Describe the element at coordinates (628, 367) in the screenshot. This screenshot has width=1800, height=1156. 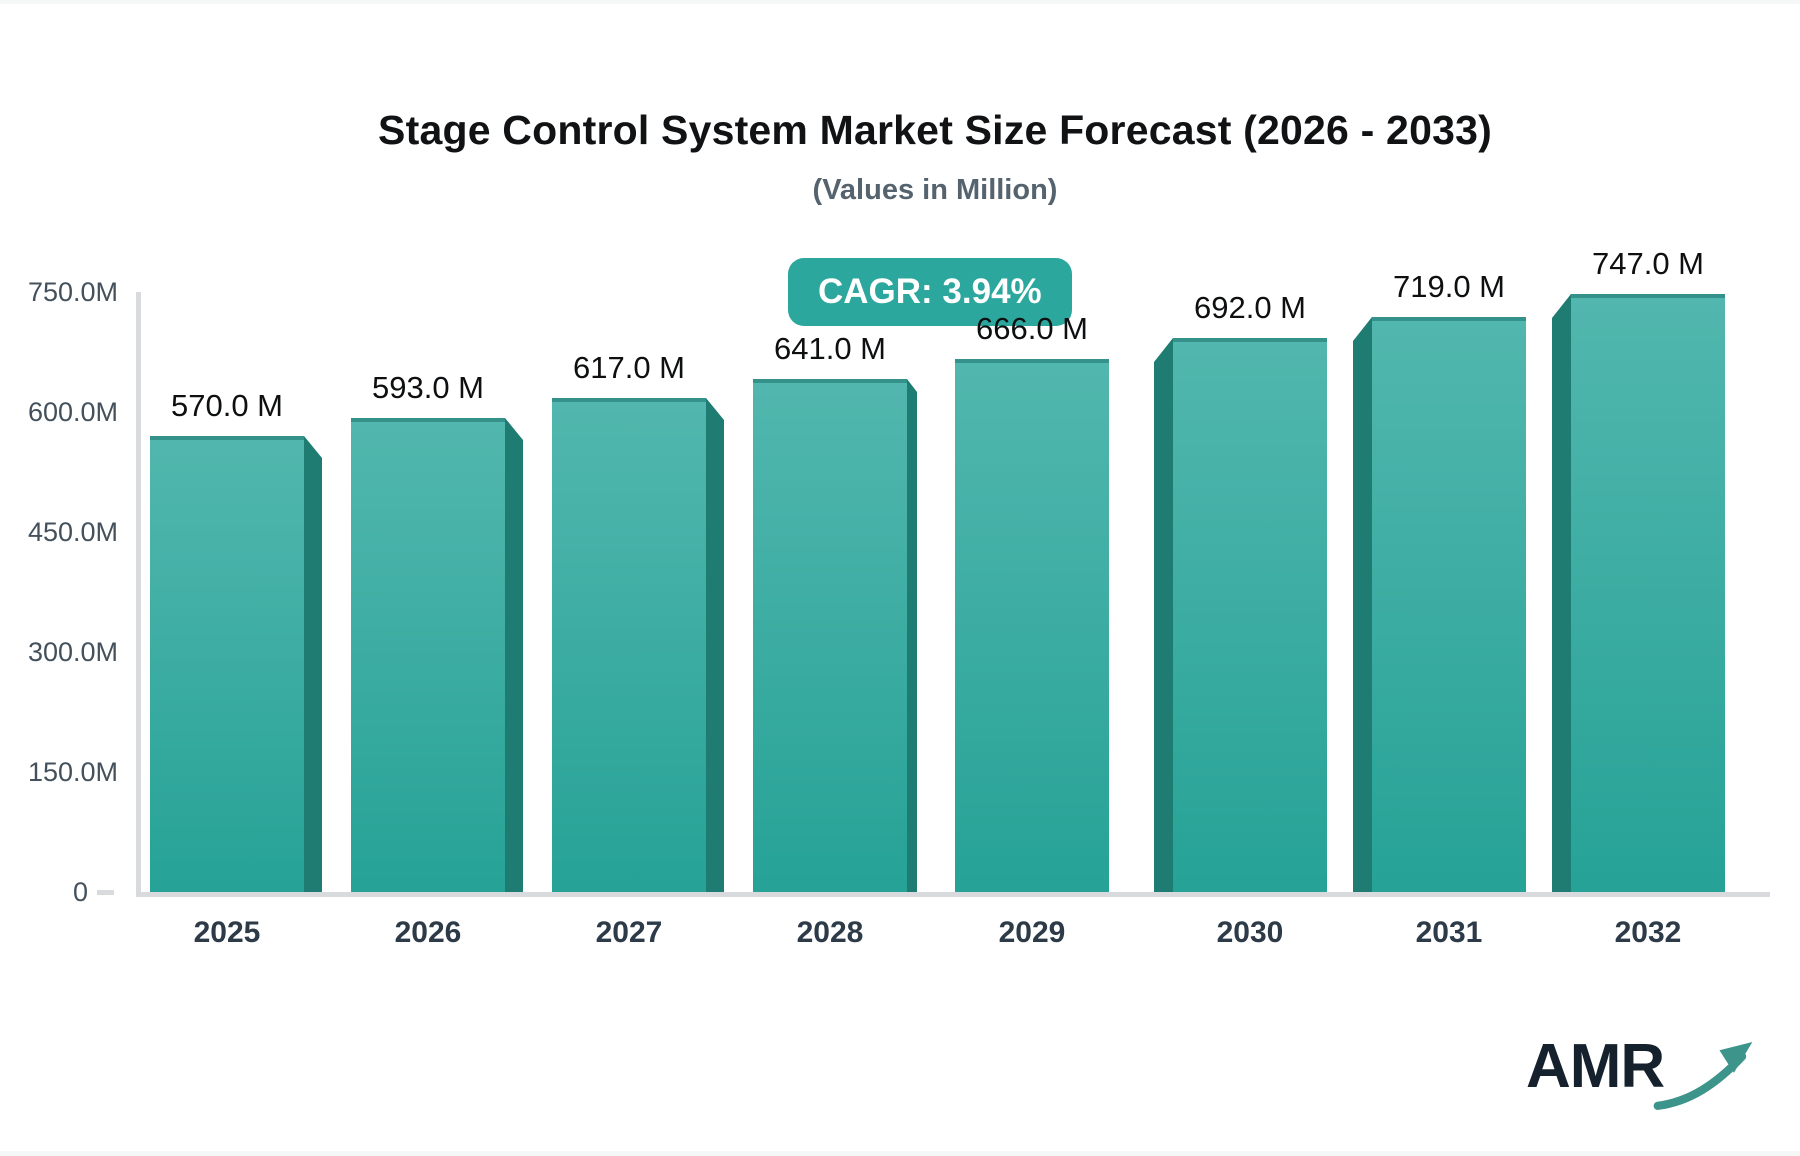
I see `bar-value-label: 617.0 M` at that location.